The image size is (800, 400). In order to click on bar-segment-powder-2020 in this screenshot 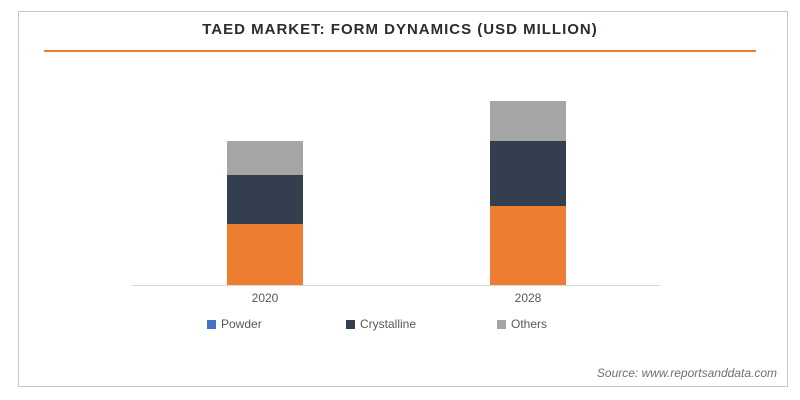, I will do `click(265, 254)`.